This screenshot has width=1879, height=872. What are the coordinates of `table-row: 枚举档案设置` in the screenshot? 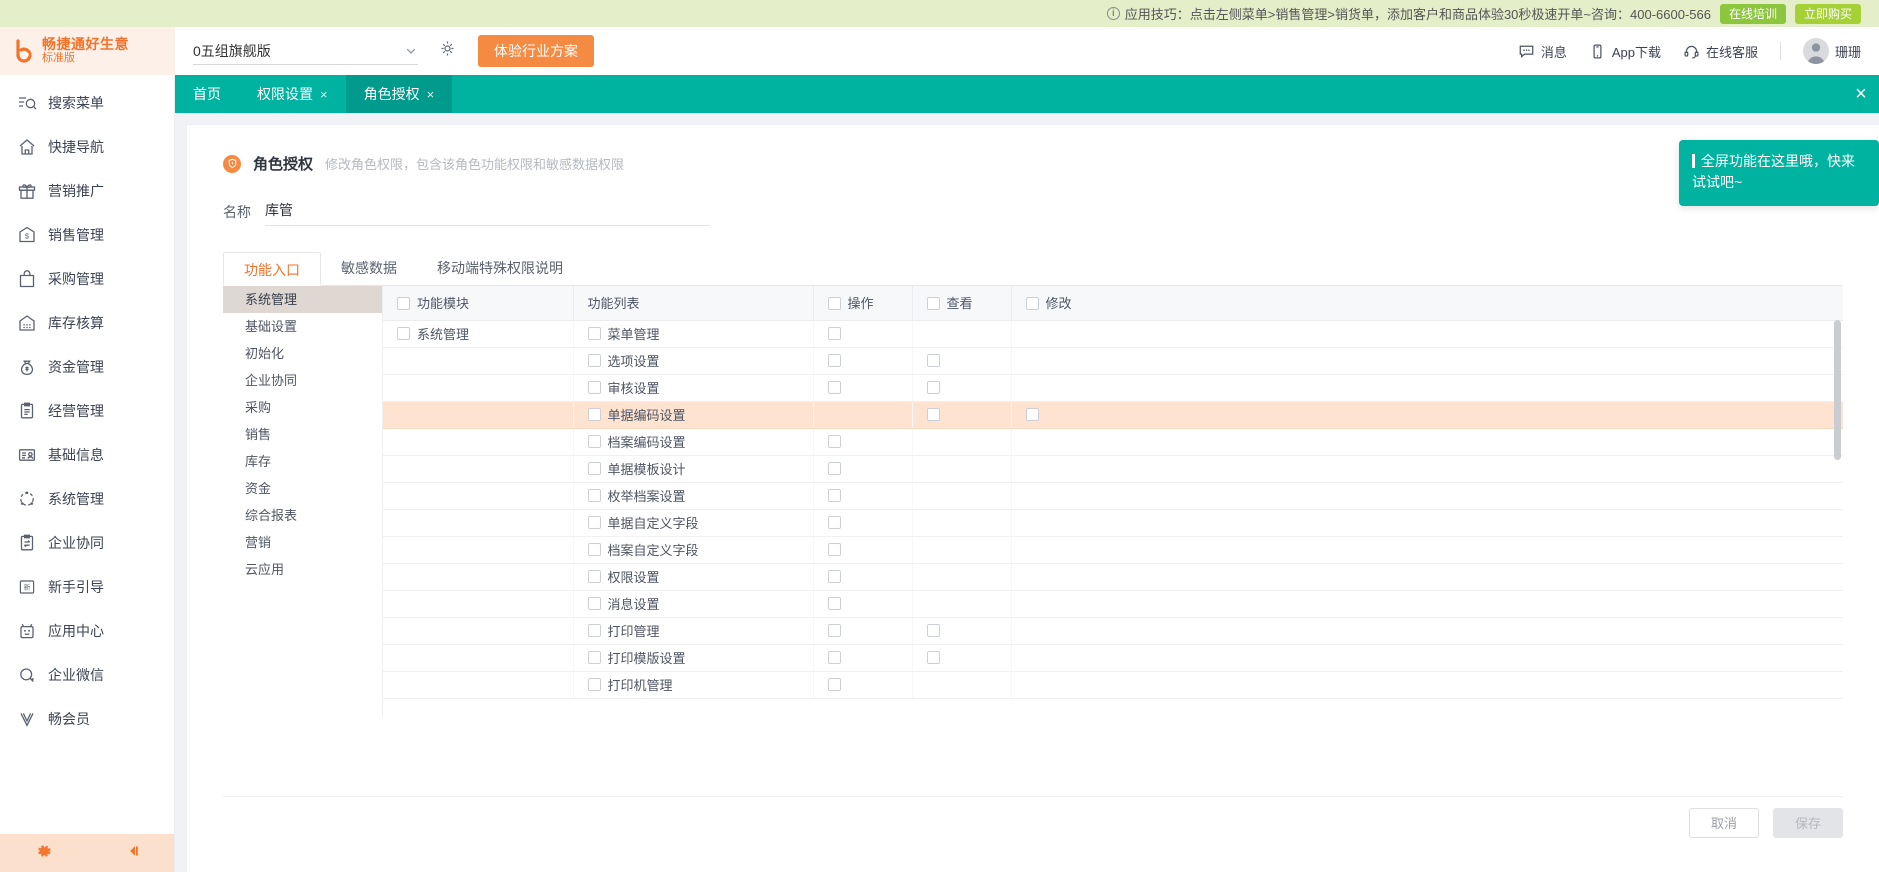 It's located at (1113, 496).